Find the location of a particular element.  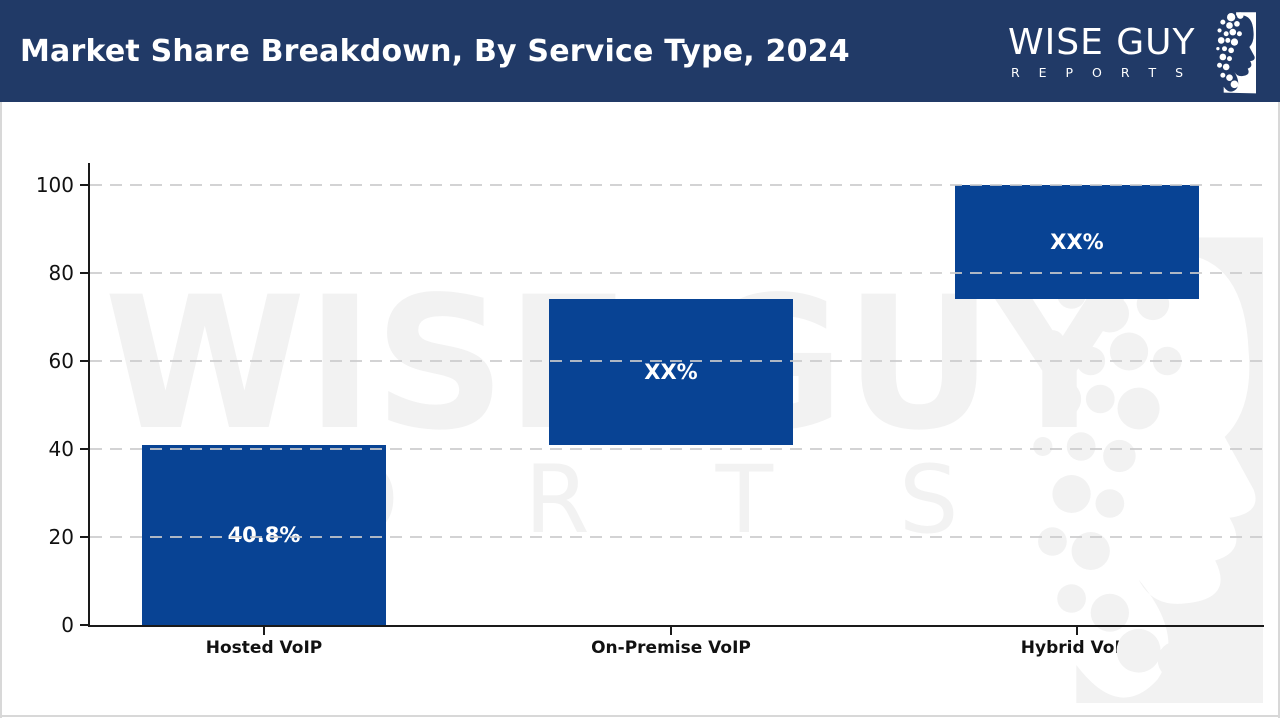

wise-guy-reports-logo: WISE GUY R E P O R T S is located at coordinates (1139, 52).